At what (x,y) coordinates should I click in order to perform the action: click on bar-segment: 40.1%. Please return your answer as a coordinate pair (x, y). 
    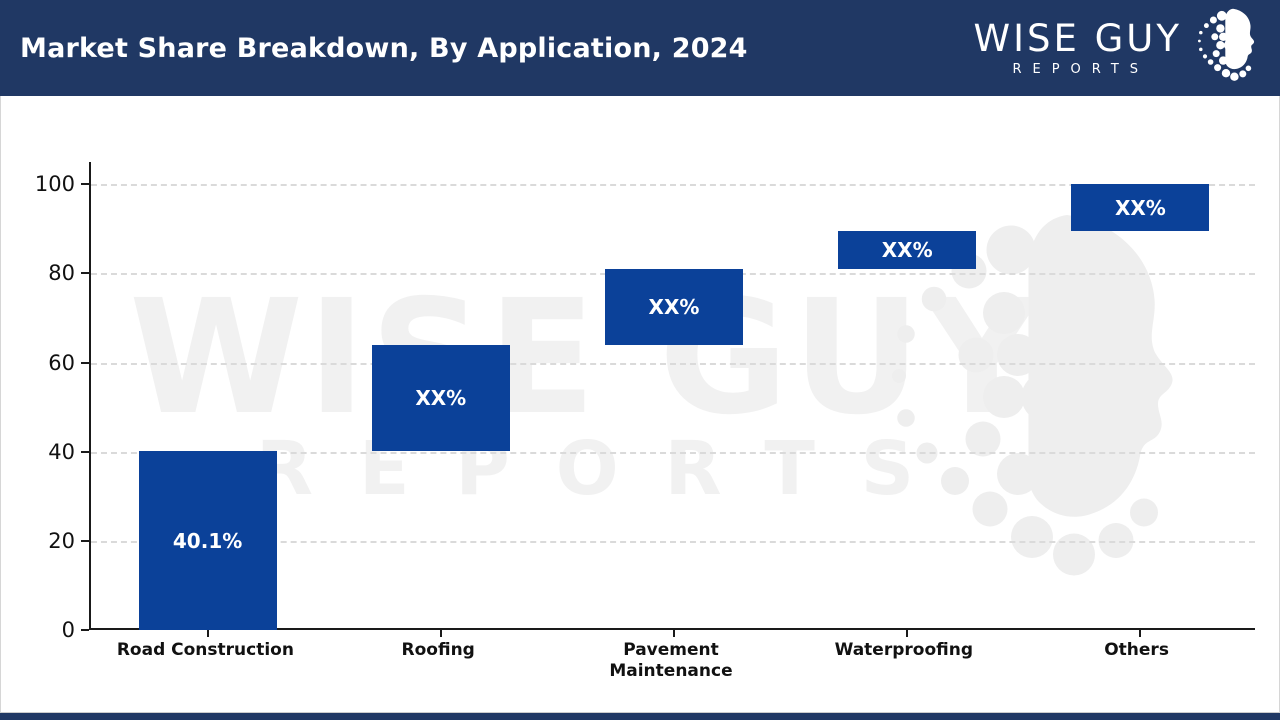
    Looking at the image, I should click on (207, 540).